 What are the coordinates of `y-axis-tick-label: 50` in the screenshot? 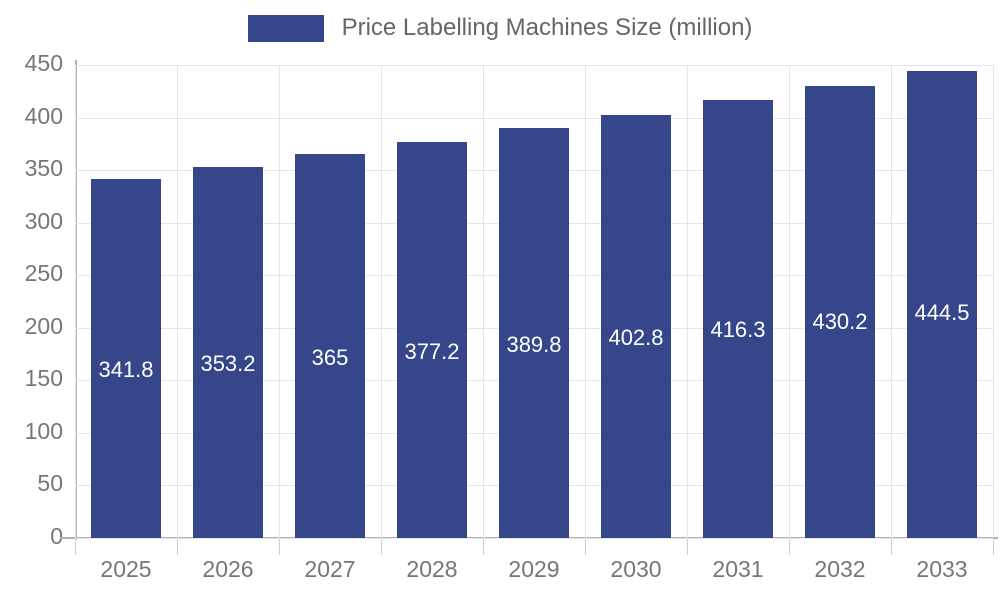 It's located at (50, 483).